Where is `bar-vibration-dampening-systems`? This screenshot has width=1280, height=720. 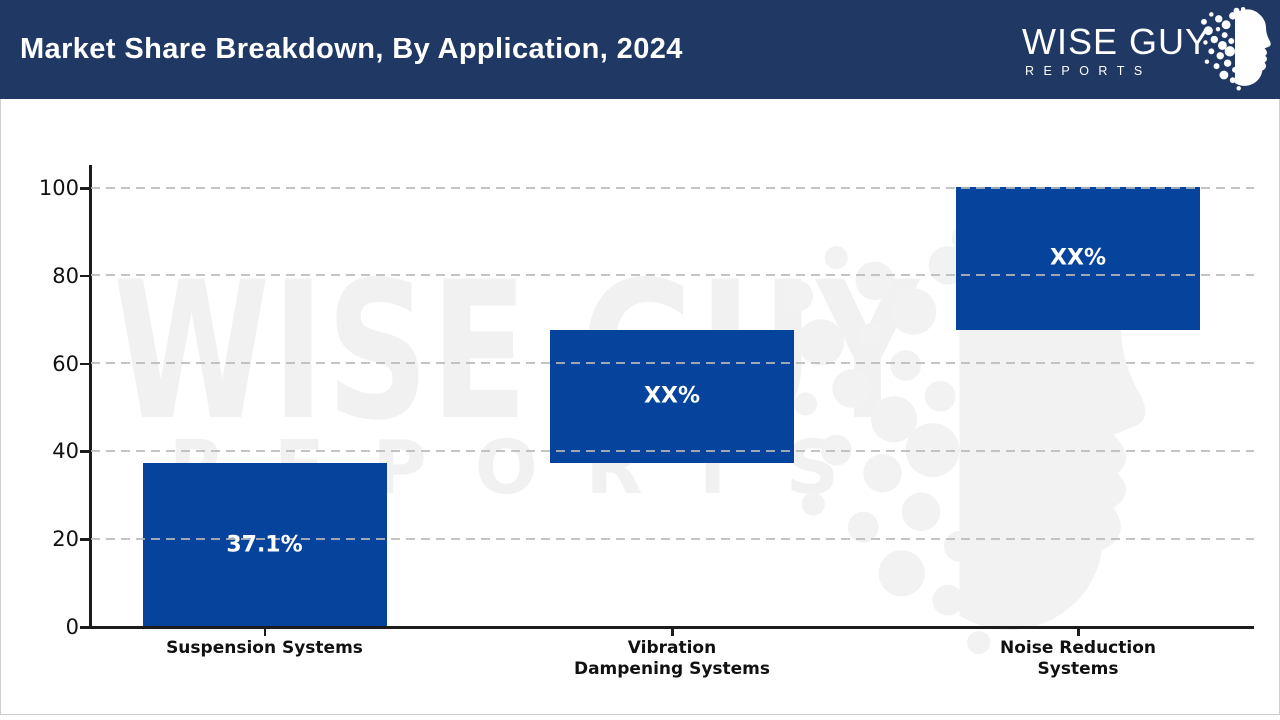
bar-vibration-dampening-systems is located at coordinates (672, 396).